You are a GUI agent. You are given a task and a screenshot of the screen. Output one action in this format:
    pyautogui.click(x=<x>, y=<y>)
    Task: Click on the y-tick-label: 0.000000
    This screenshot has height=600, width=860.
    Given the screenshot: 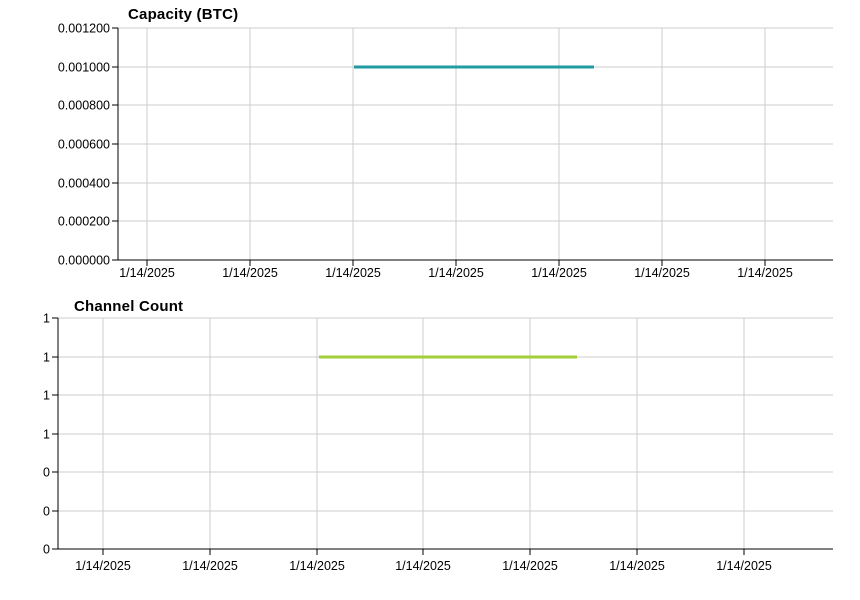 What is the action you would take?
    pyautogui.click(x=84, y=261)
    